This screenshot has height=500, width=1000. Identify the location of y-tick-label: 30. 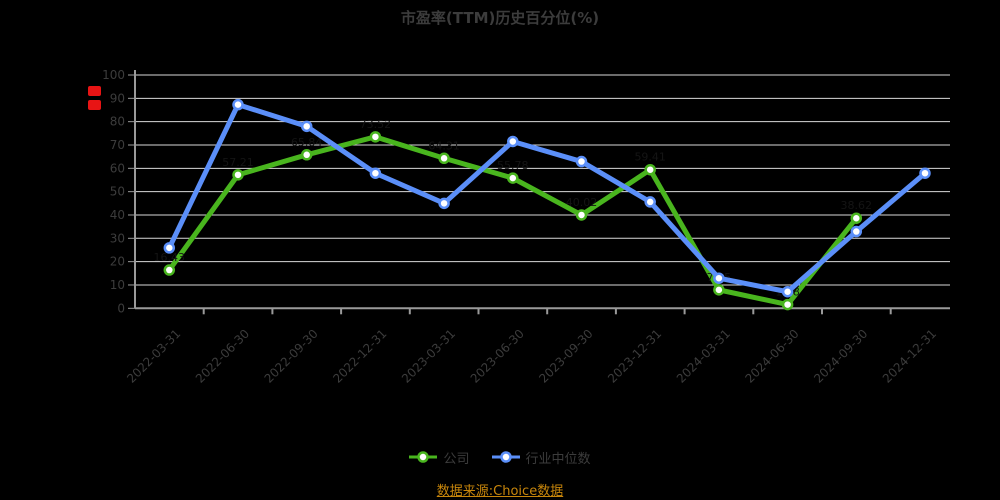
(117, 238).